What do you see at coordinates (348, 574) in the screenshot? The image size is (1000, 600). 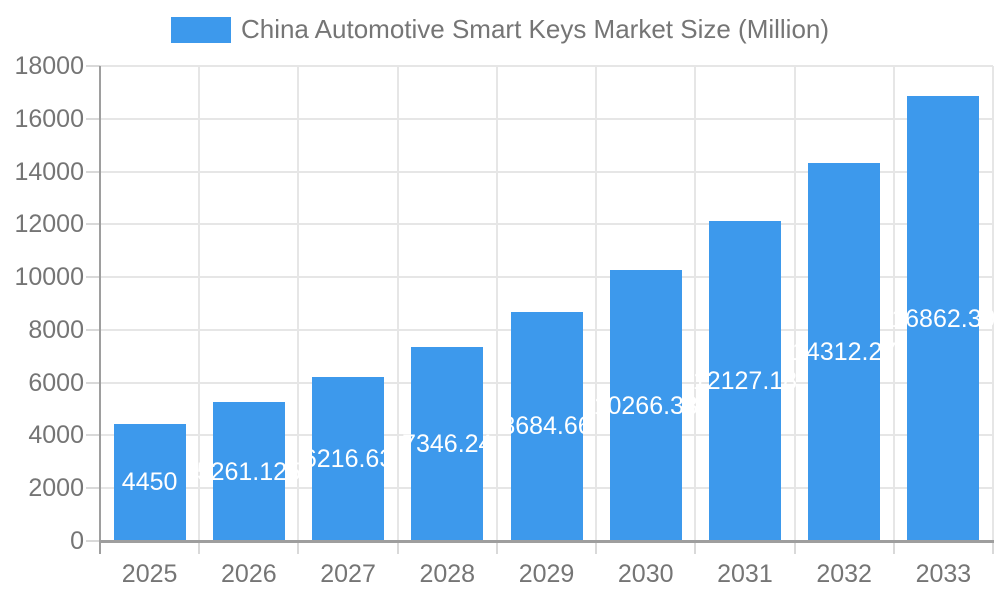 I see `x-tick-label: 2027` at bounding box center [348, 574].